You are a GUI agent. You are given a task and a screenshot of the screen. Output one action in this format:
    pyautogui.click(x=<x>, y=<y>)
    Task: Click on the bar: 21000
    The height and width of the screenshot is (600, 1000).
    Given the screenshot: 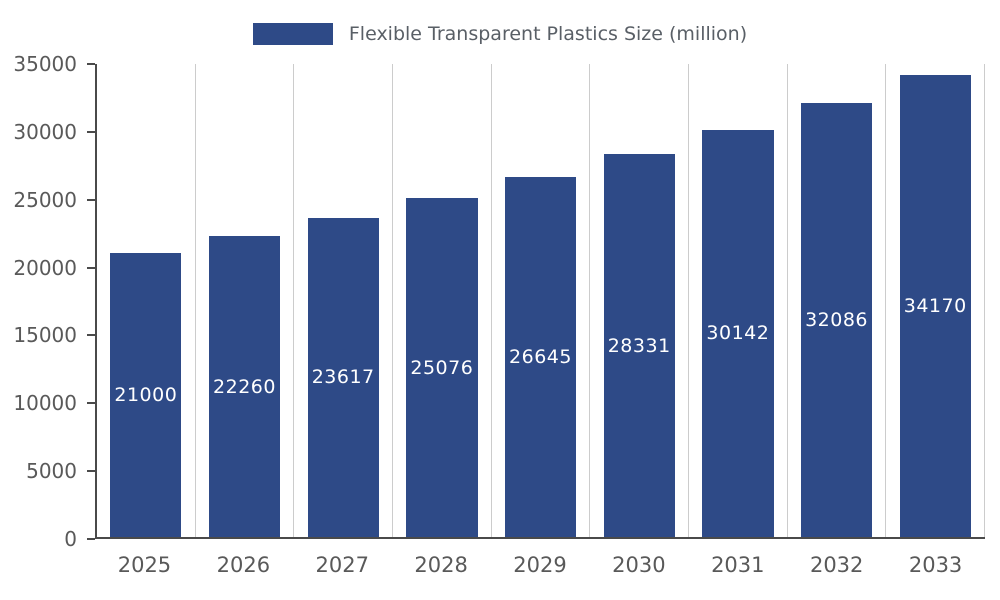 What is the action you would take?
    pyautogui.click(x=146, y=395)
    